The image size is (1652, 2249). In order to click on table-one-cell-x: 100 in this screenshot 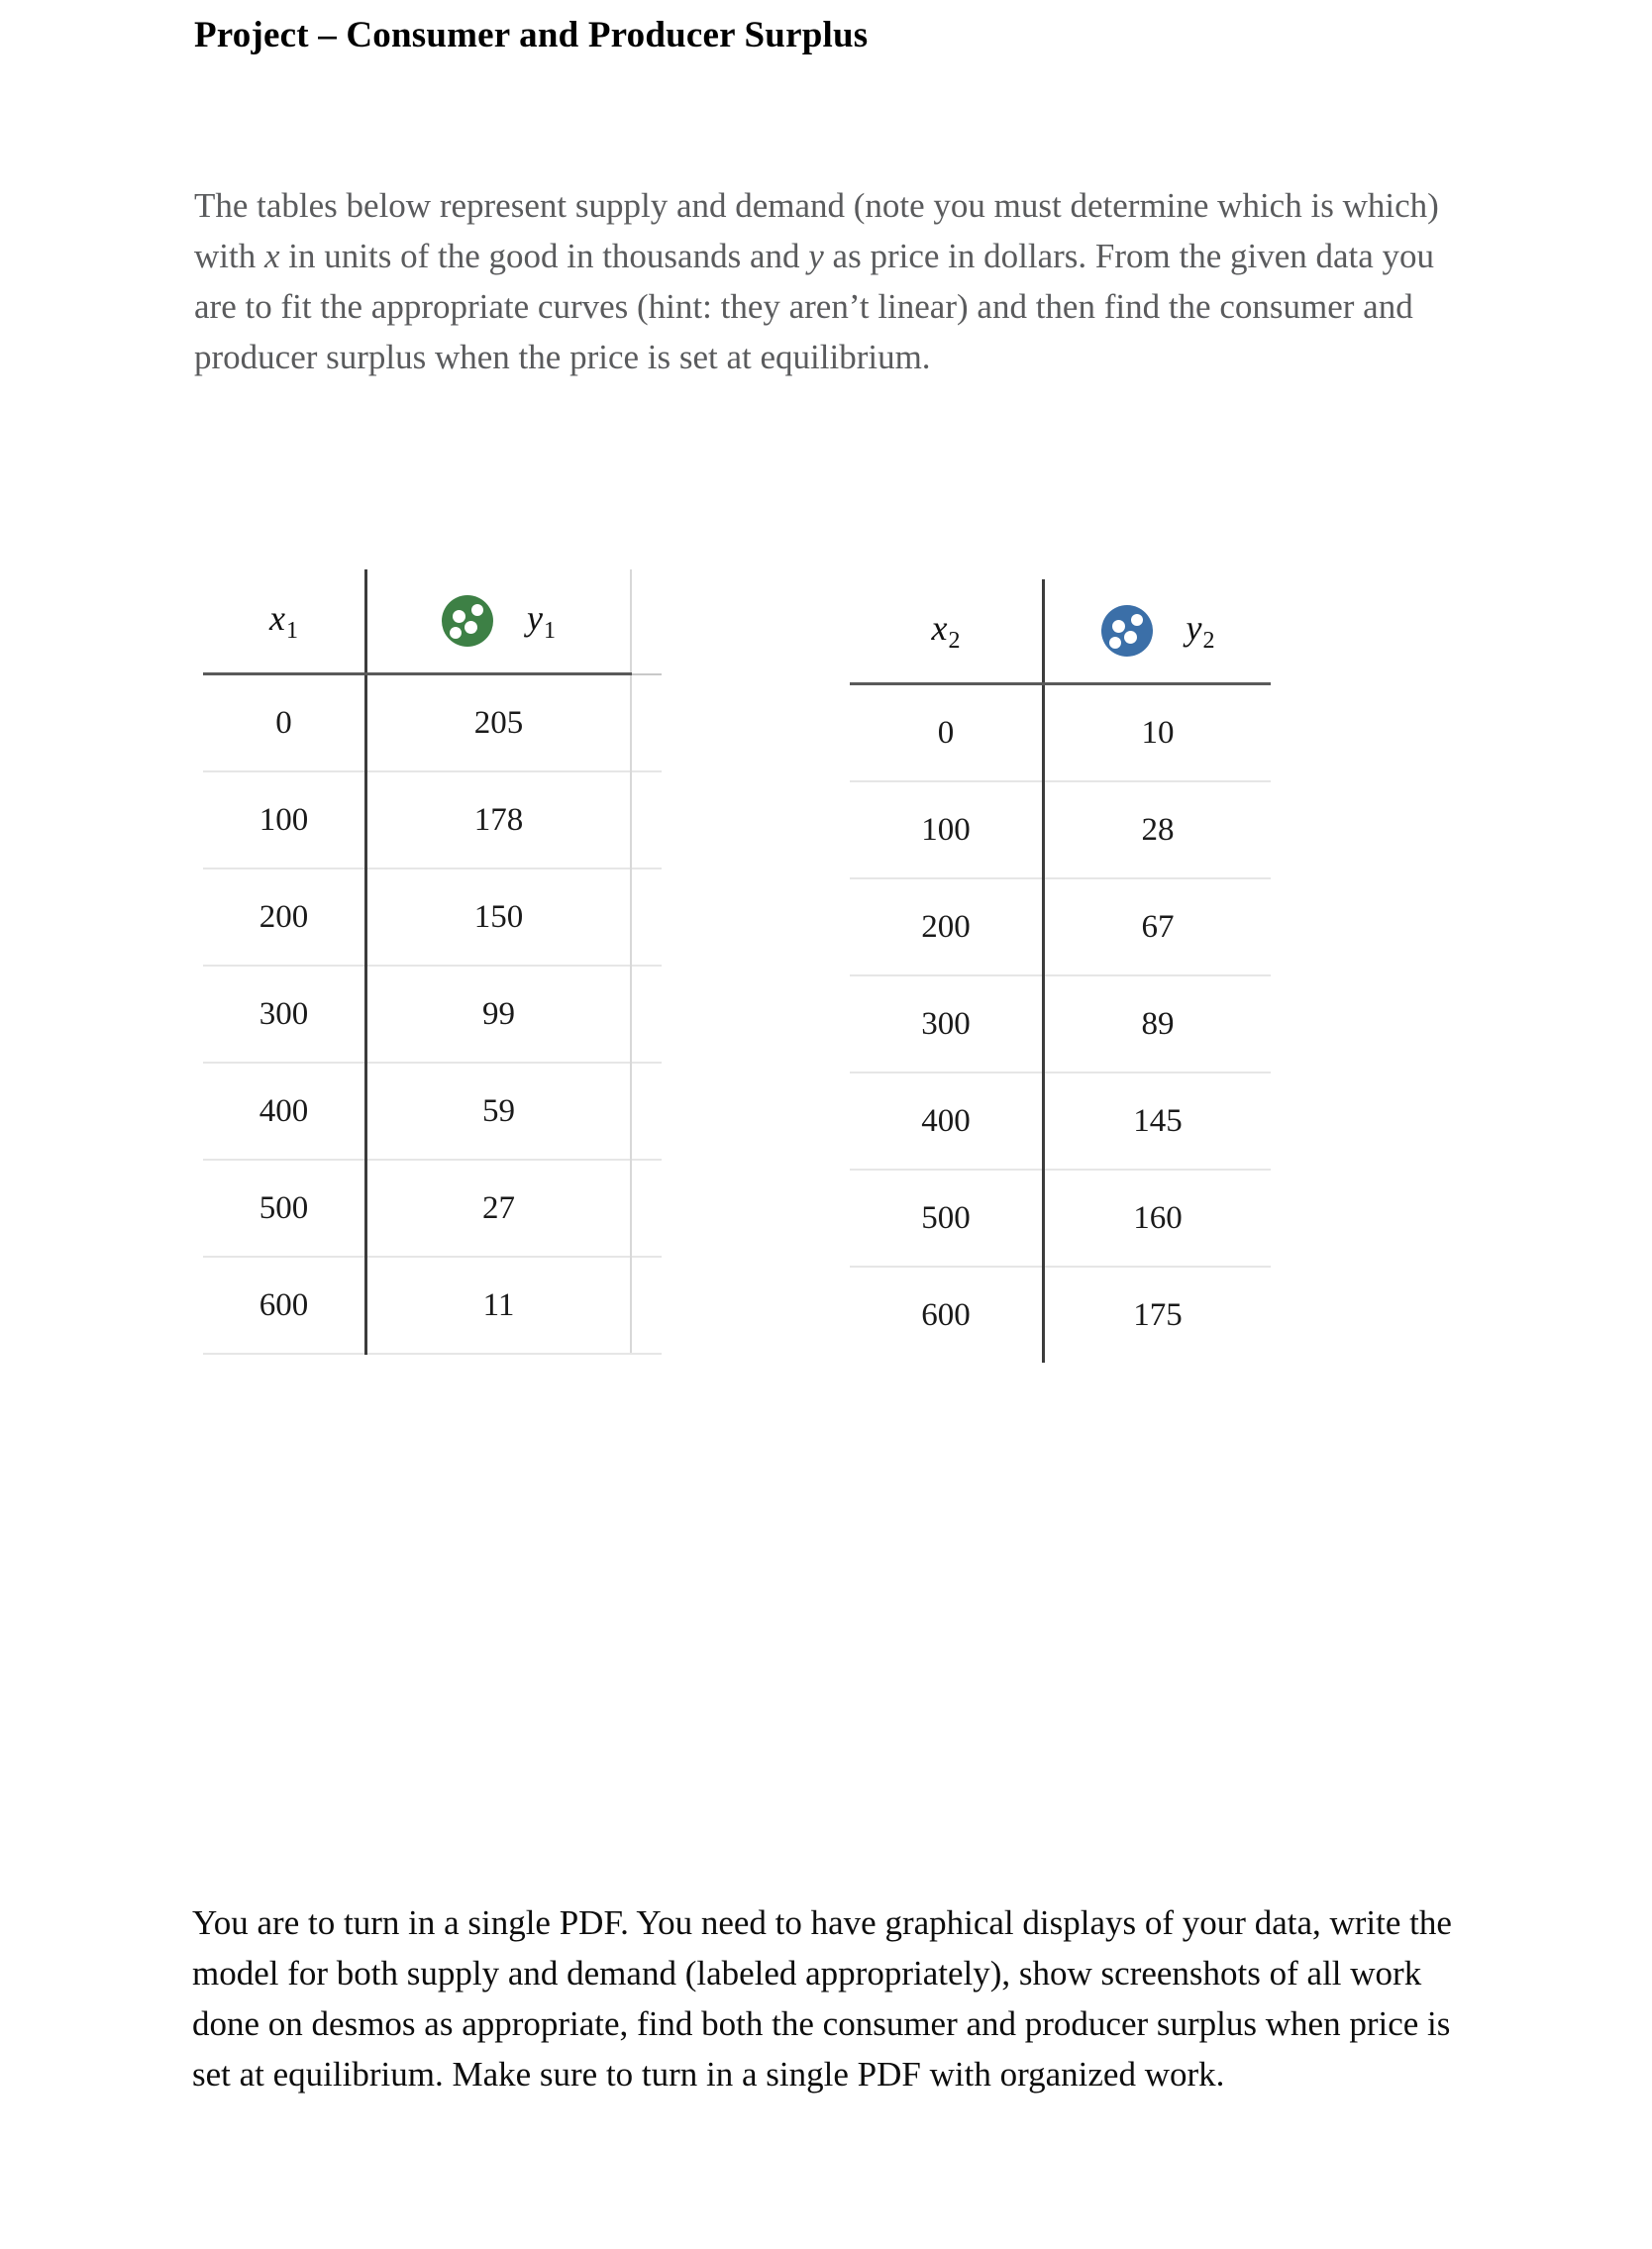, I will do `click(284, 819)`.